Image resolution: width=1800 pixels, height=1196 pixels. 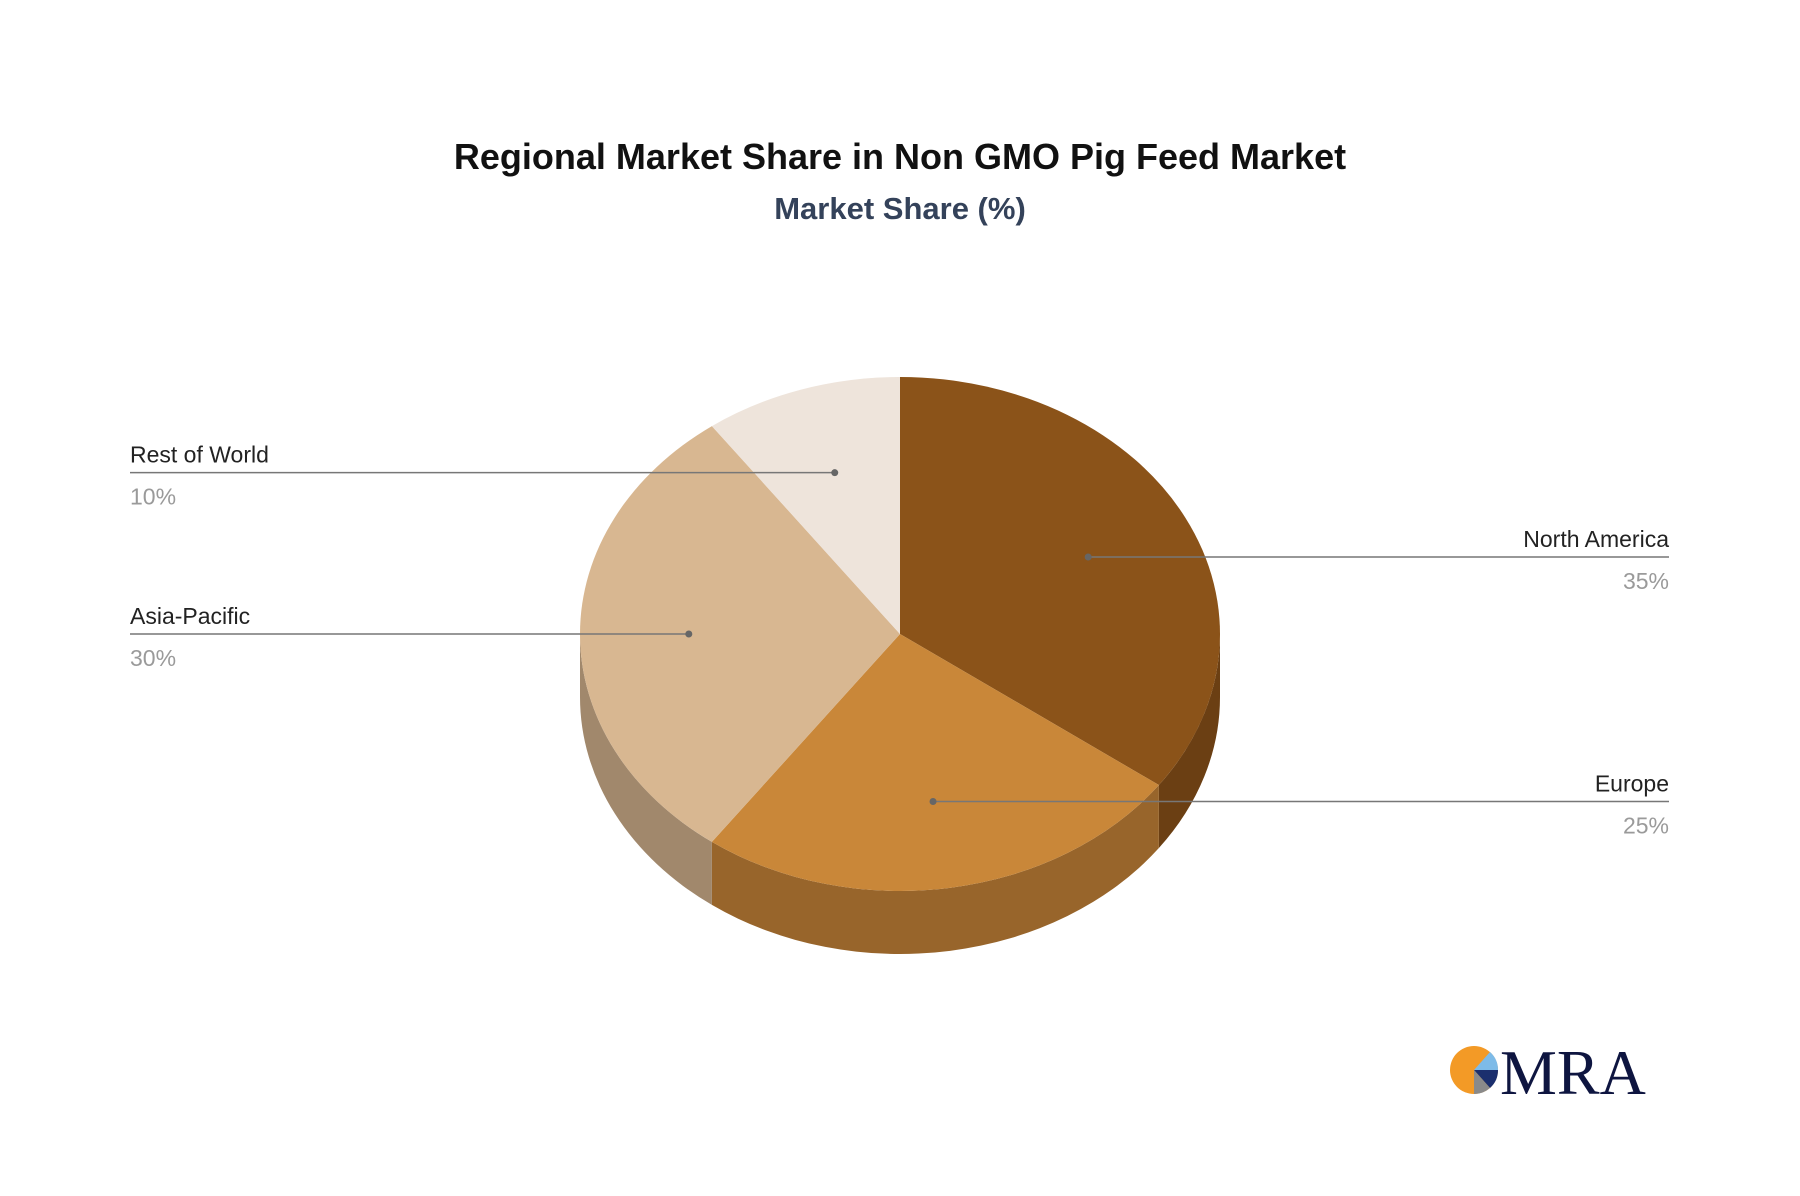 I want to click on pie-slice-europe, so click(x=935, y=762).